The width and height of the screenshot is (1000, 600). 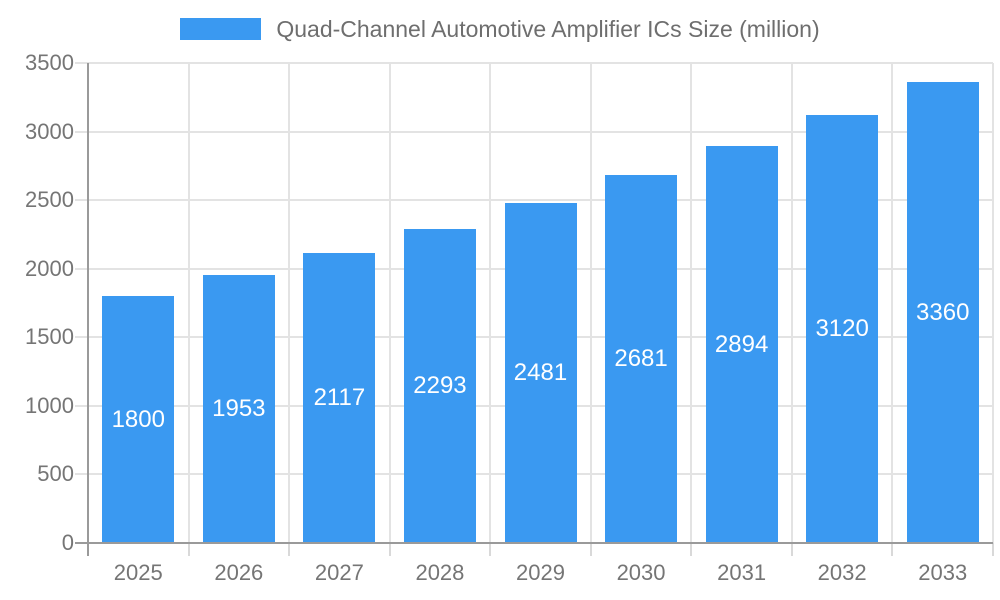 What do you see at coordinates (49, 405) in the screenshot?
I see `y-axis-tick-label: 1000` at bounding box center [49, 405].